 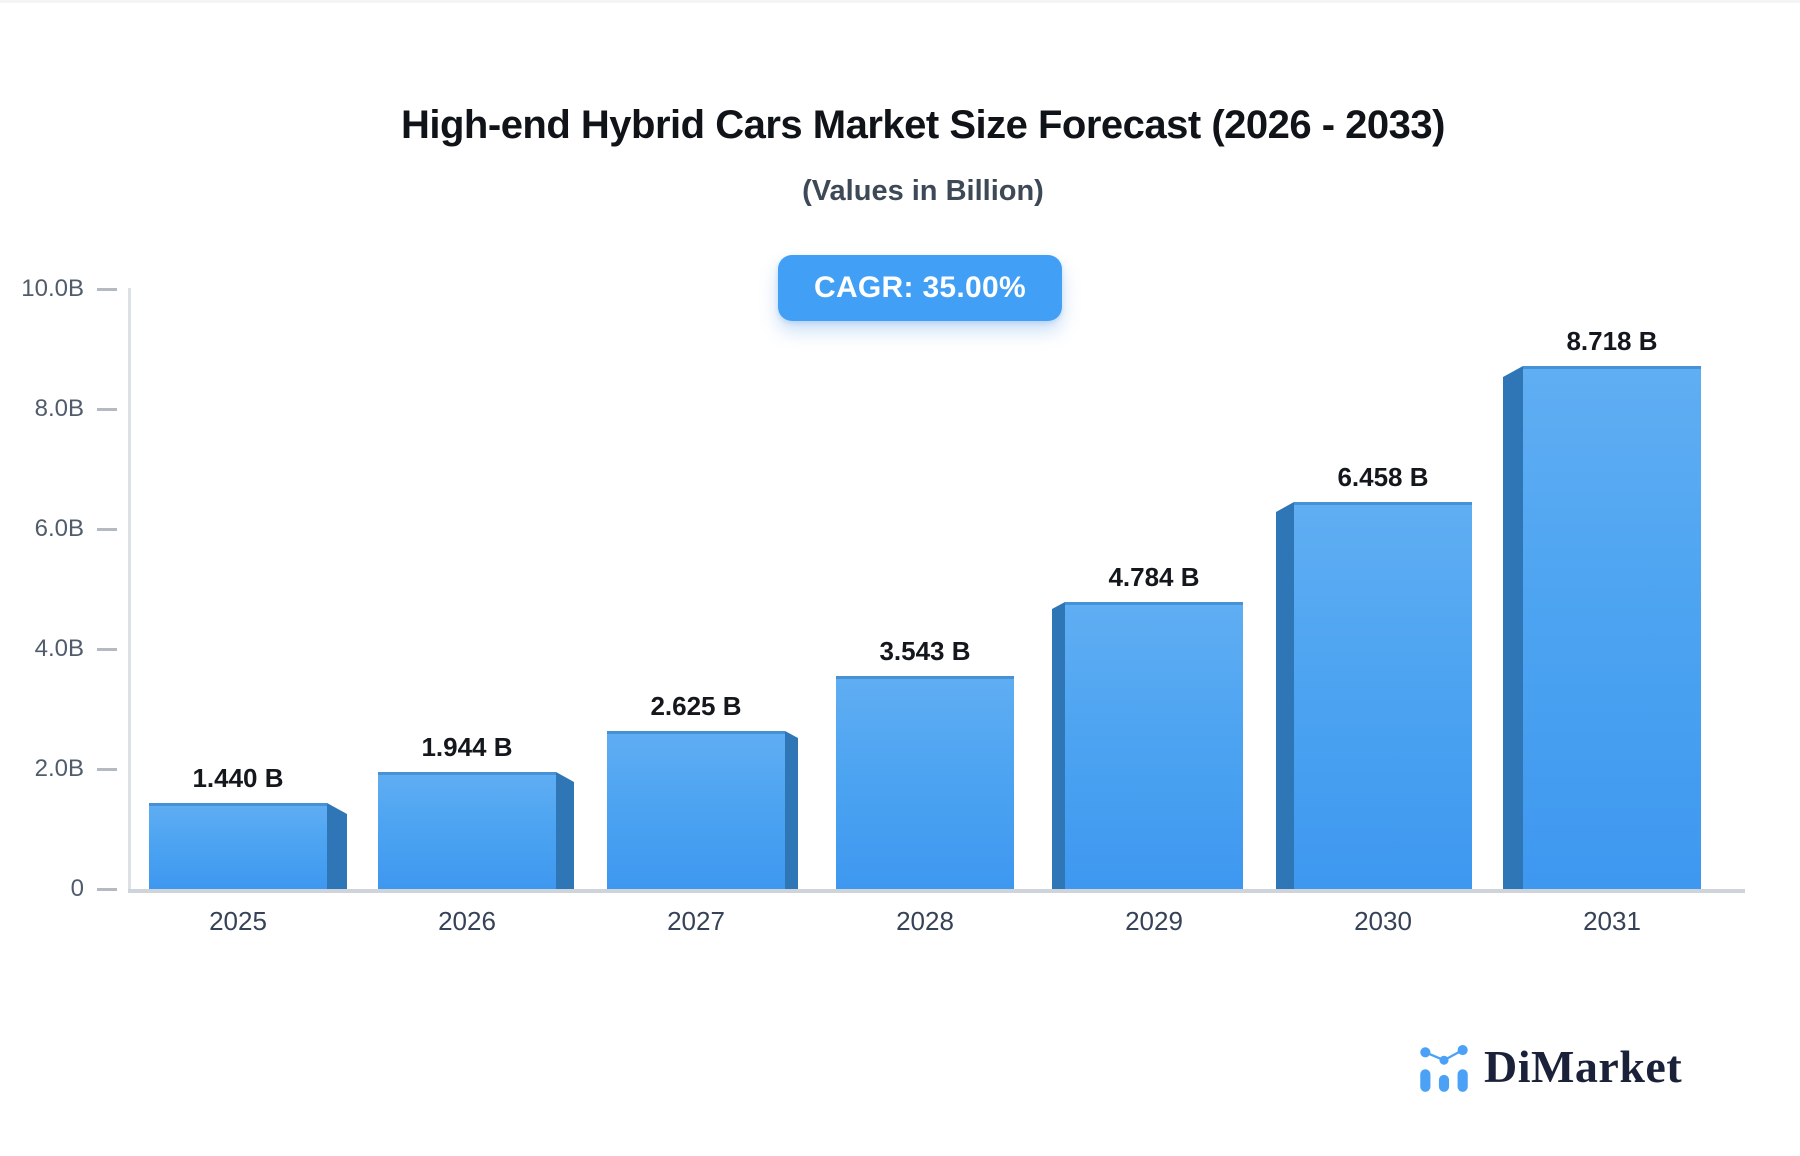 I want to click on bar-2030, so click(x=1383, y=695).